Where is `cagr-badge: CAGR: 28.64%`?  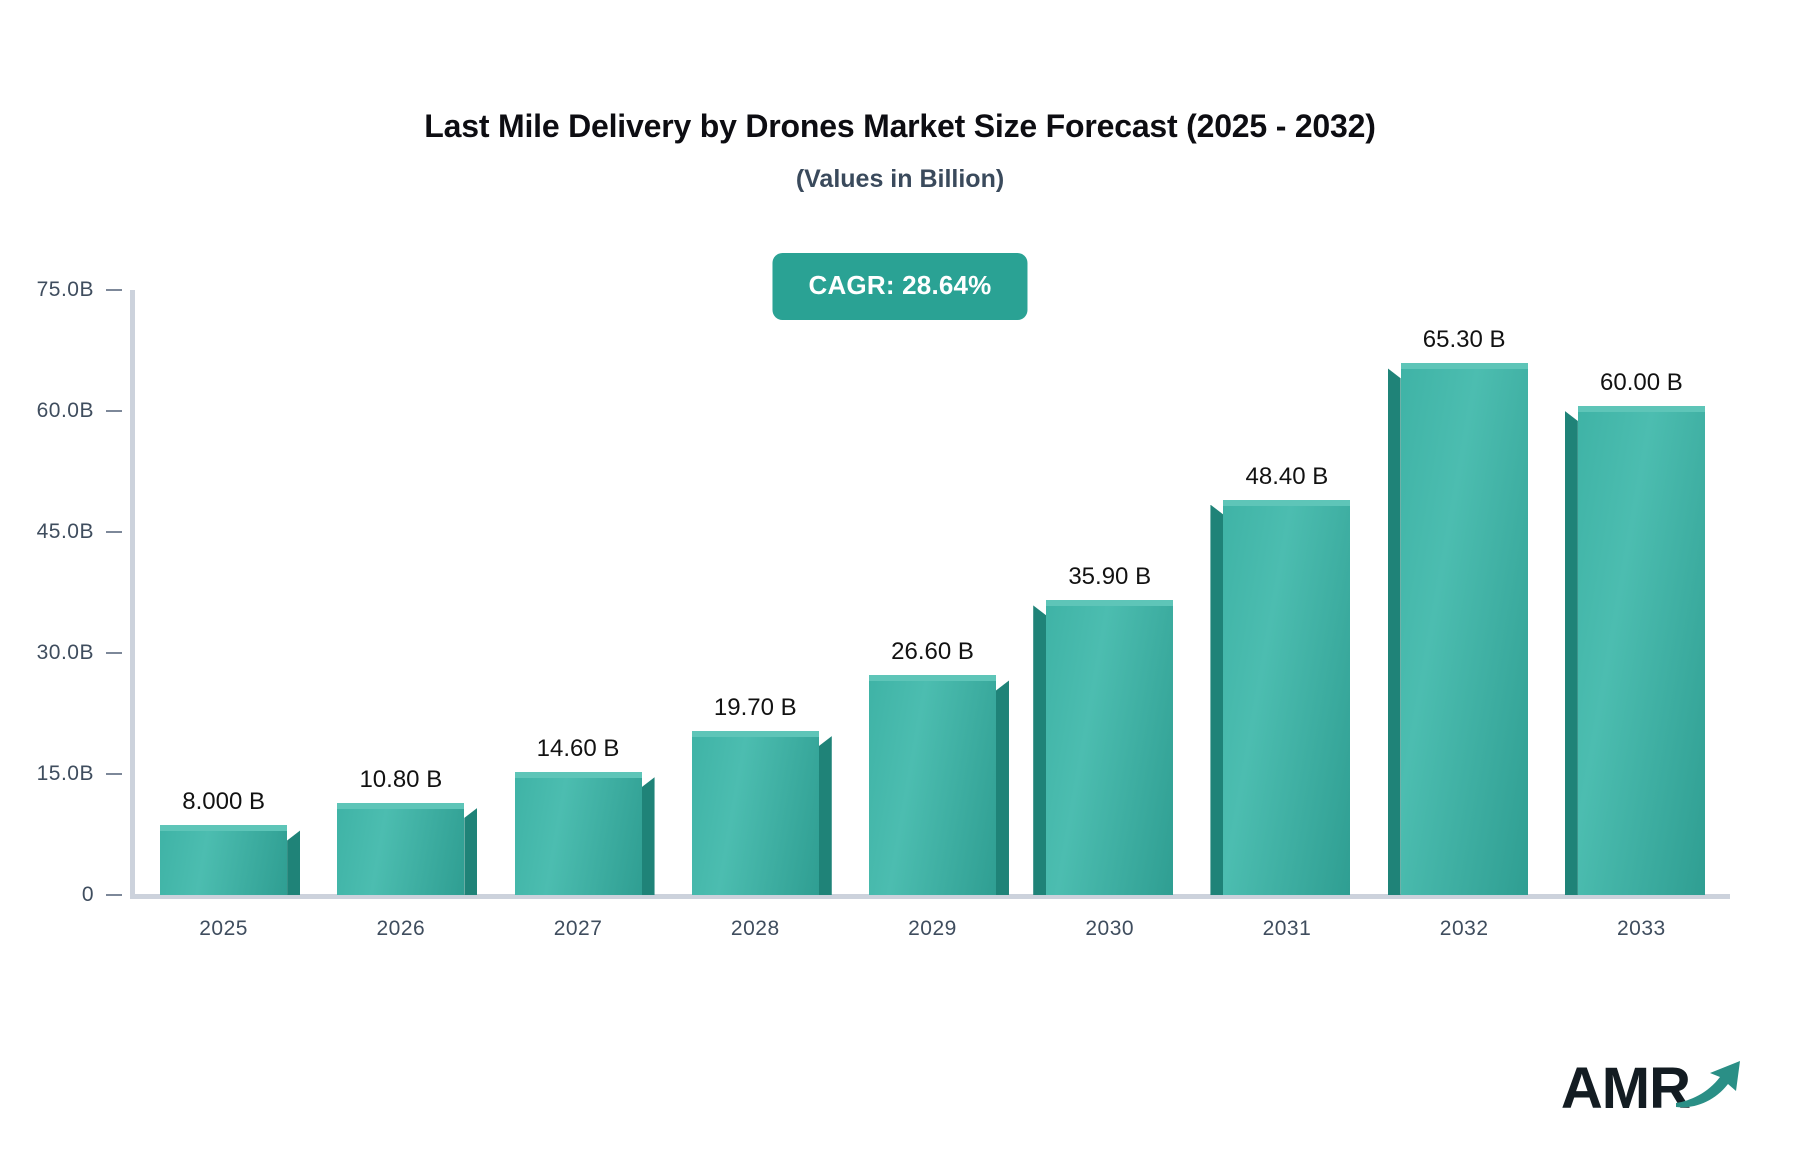
cagr-badge: CAGR: 28.64% is located at coordinates (900, 286).